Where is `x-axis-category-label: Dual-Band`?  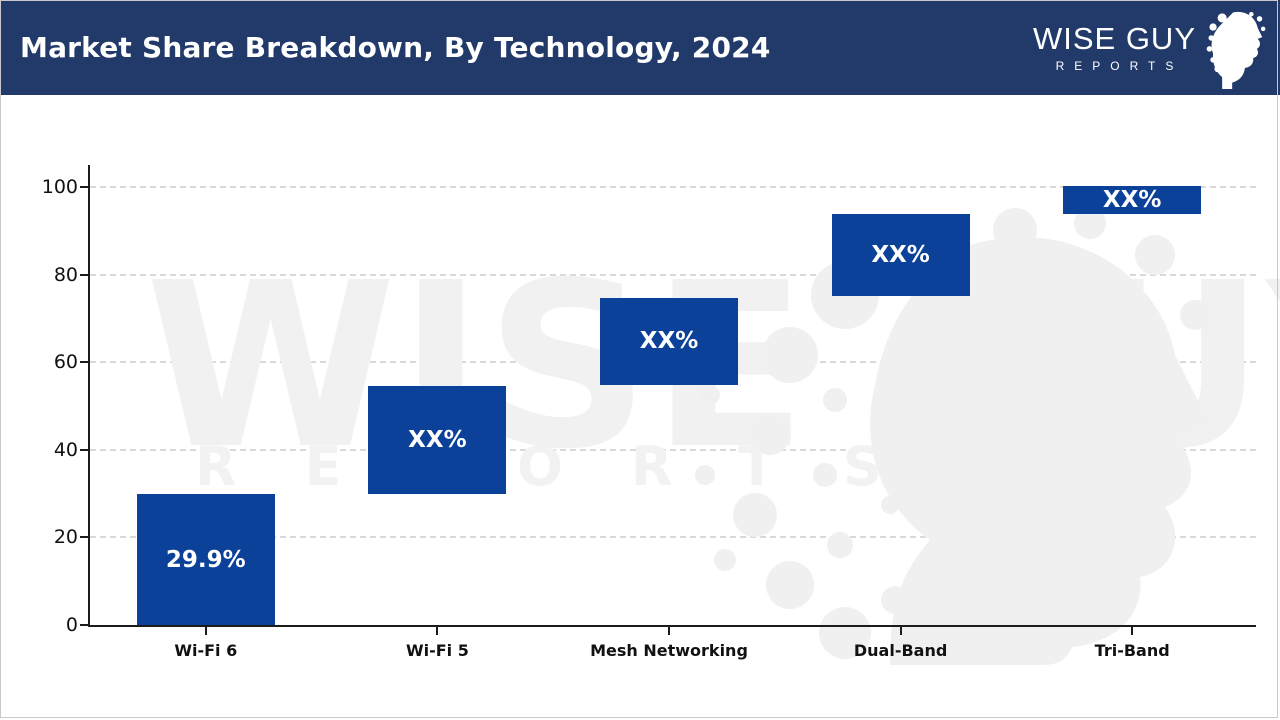
x-axis-category-label: Dual-Band is located at coordinates (900, 650).